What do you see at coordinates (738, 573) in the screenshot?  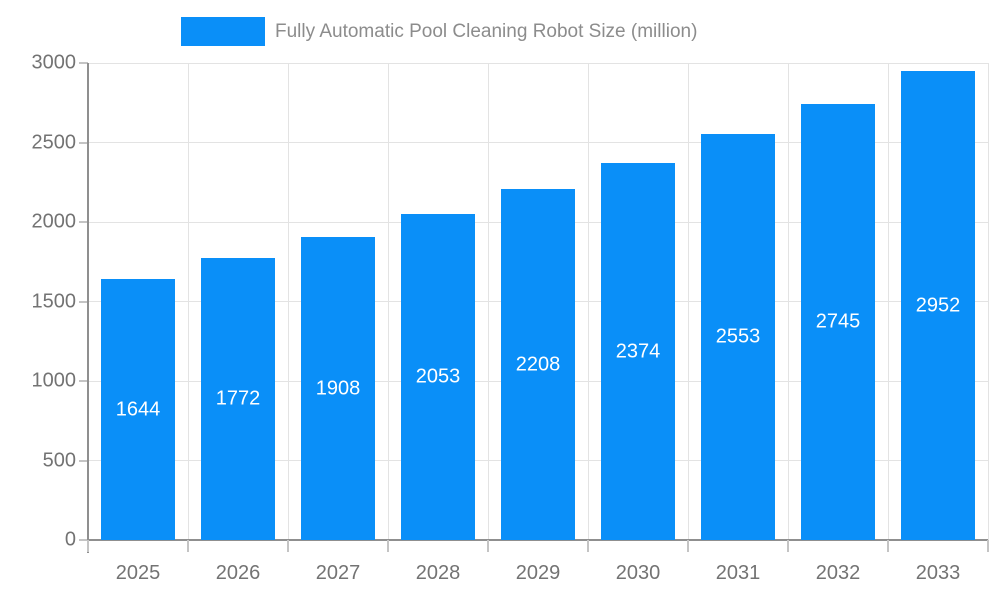 I see `x-tick-label: 2031` at bounding box center [738, 573].